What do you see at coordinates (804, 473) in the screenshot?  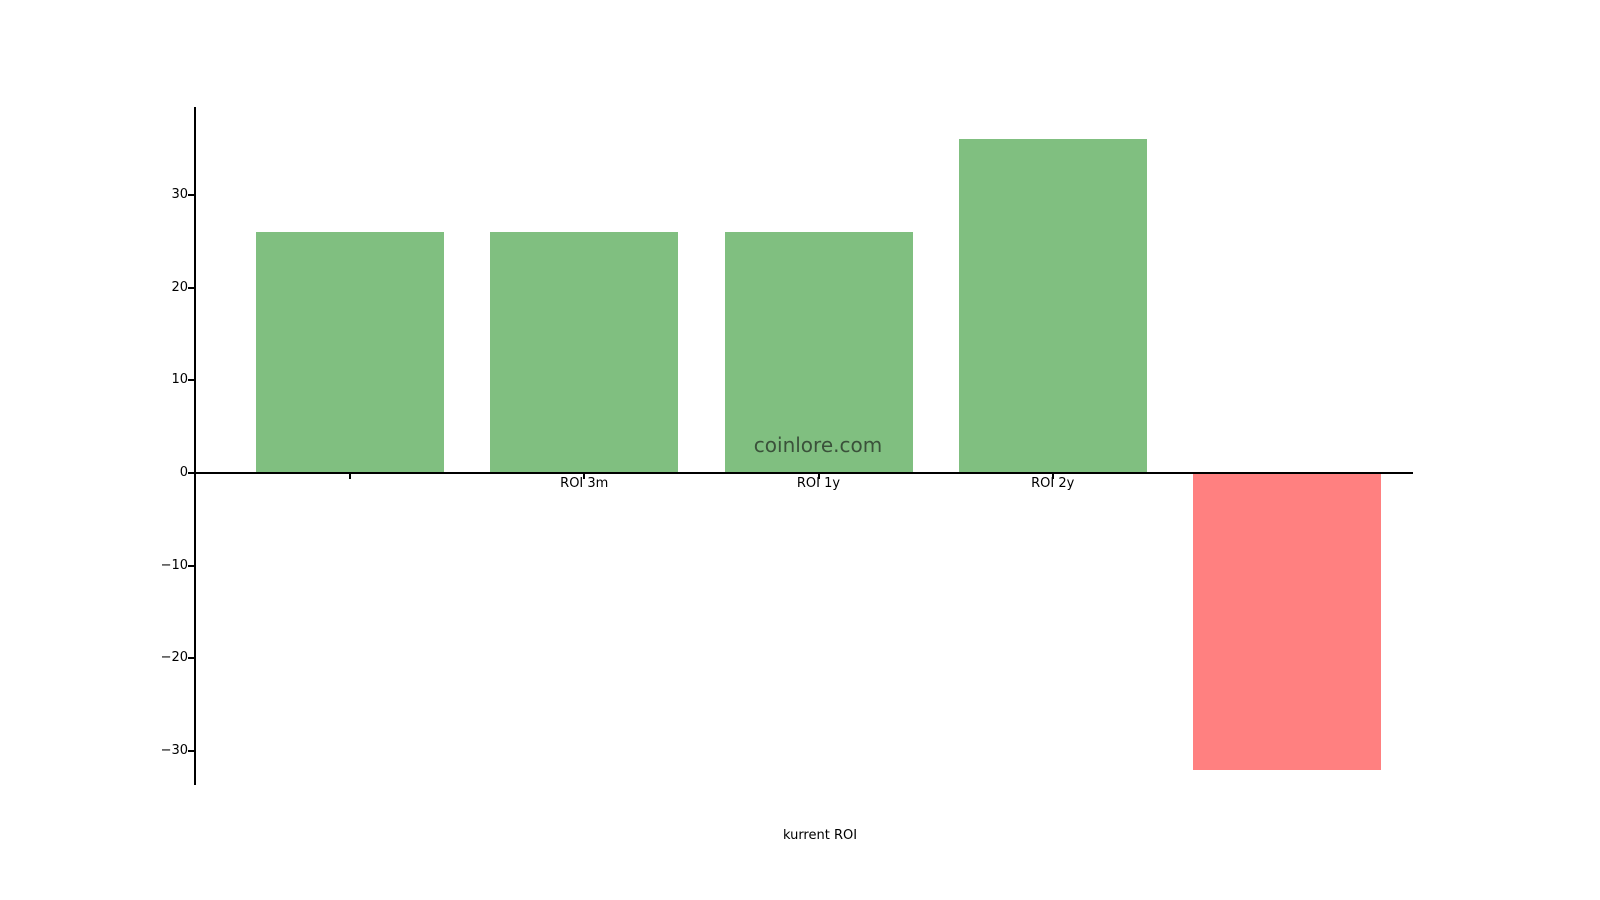 I see `x-axis-spine` at bounding box center [804, 473].